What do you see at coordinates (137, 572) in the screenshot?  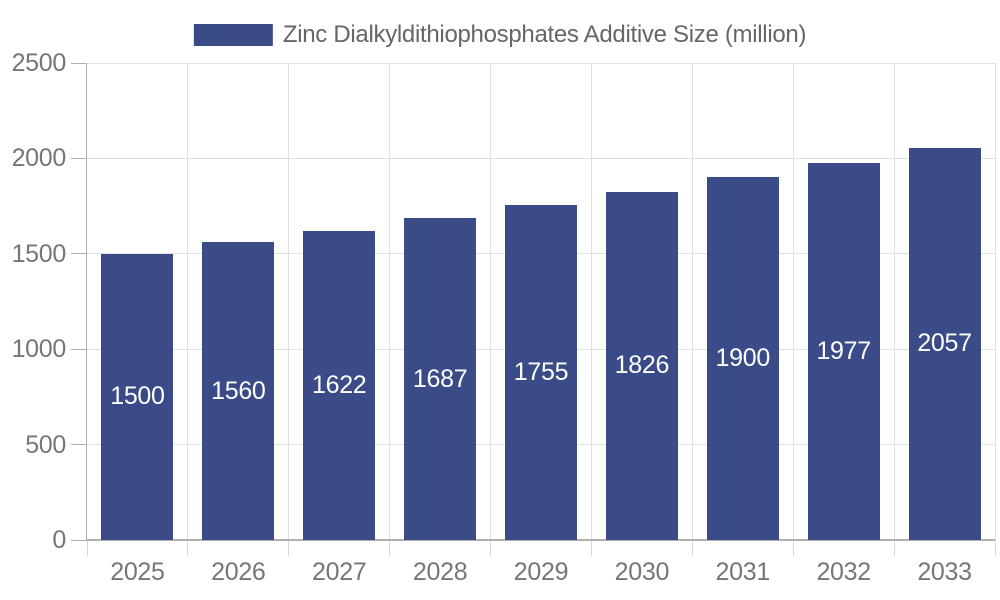 I see `x-tick-label-2025: 2025` at bounding box center [137, 572].